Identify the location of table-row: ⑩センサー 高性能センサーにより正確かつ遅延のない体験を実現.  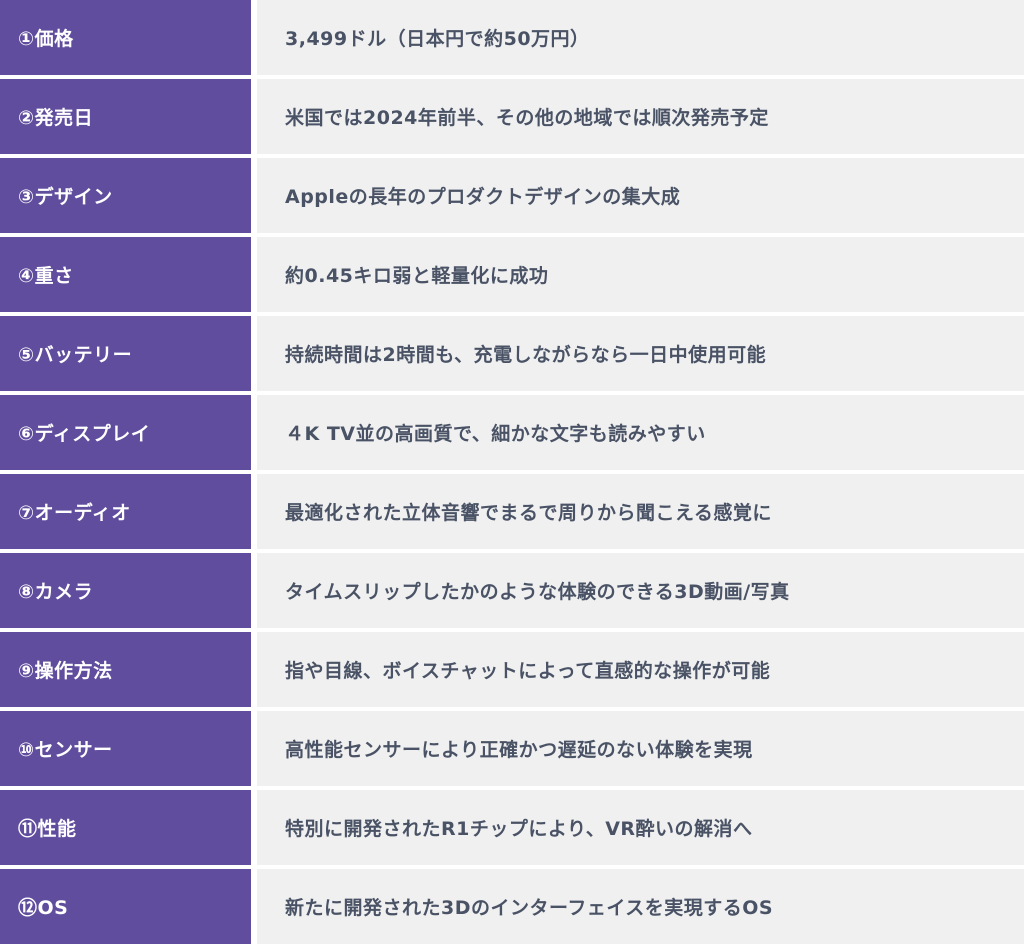
(512, 748).